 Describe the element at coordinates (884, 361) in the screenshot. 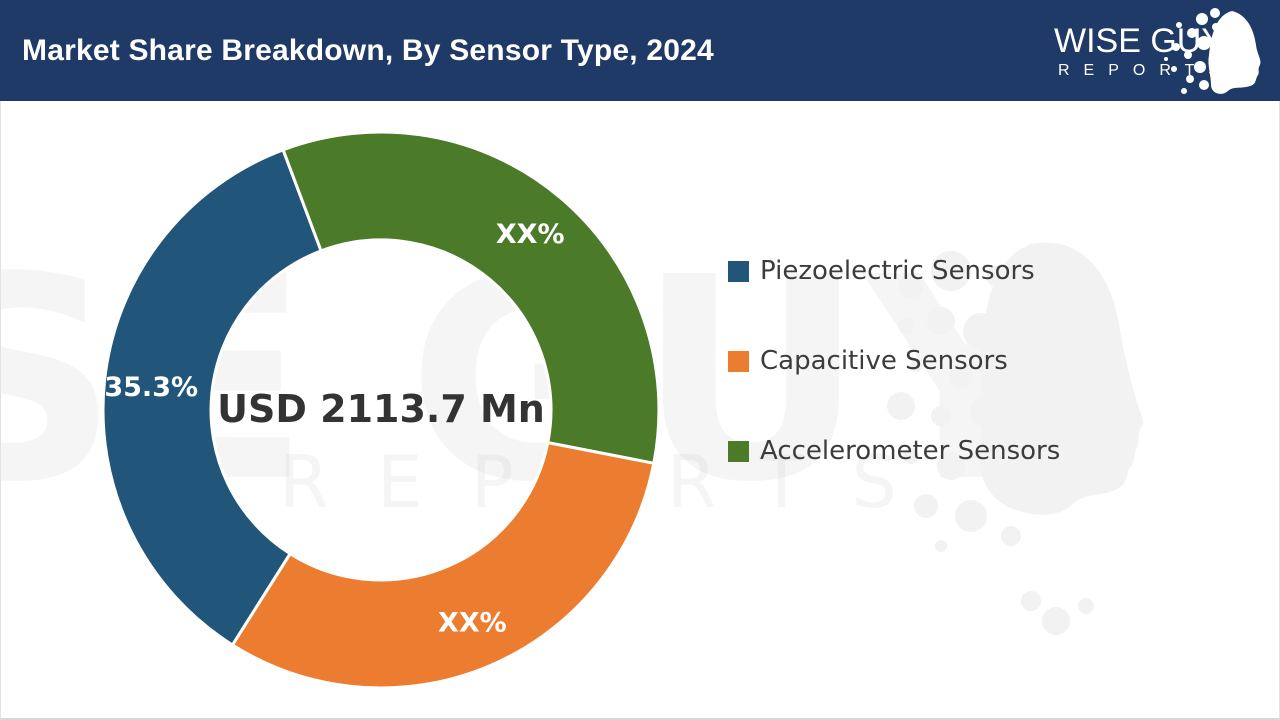

I see `legend-label: Capacitive Sensors` at that location.